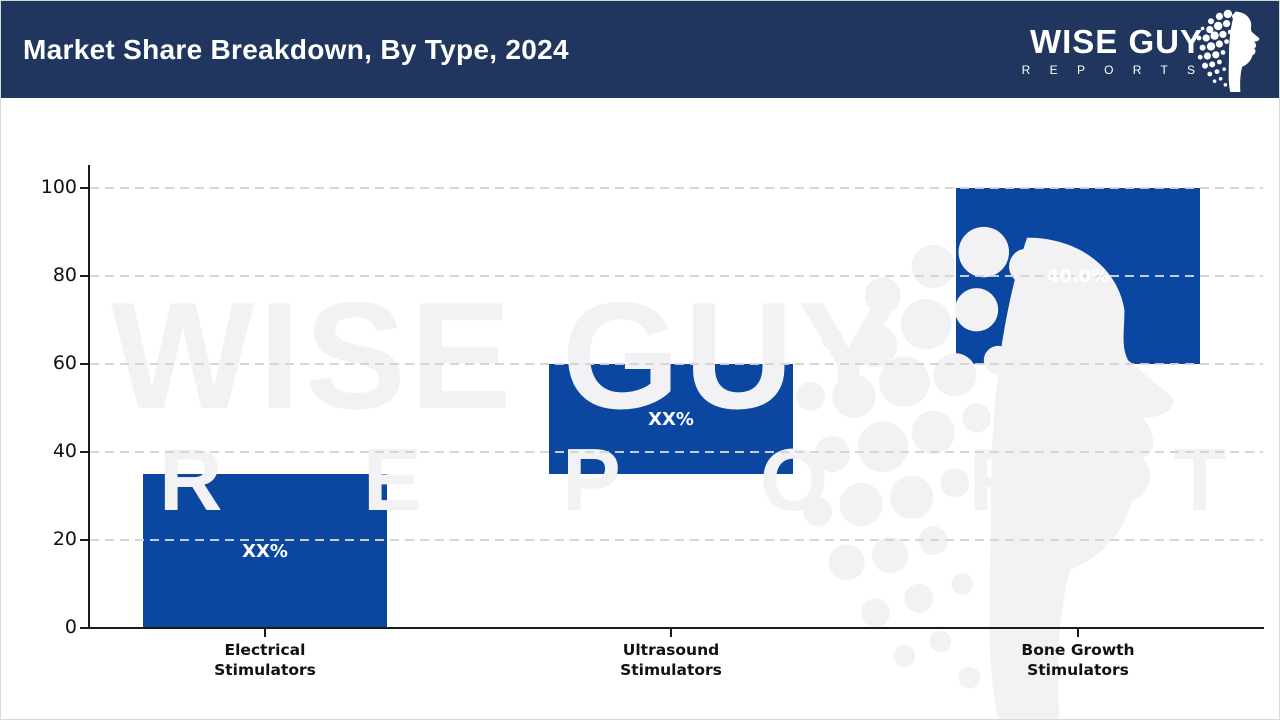  What do you see at coordinates (1116, 41) in the screenshot?
I see `logo-wordmark: WISE GUY` at bounding box center [1116, 41].